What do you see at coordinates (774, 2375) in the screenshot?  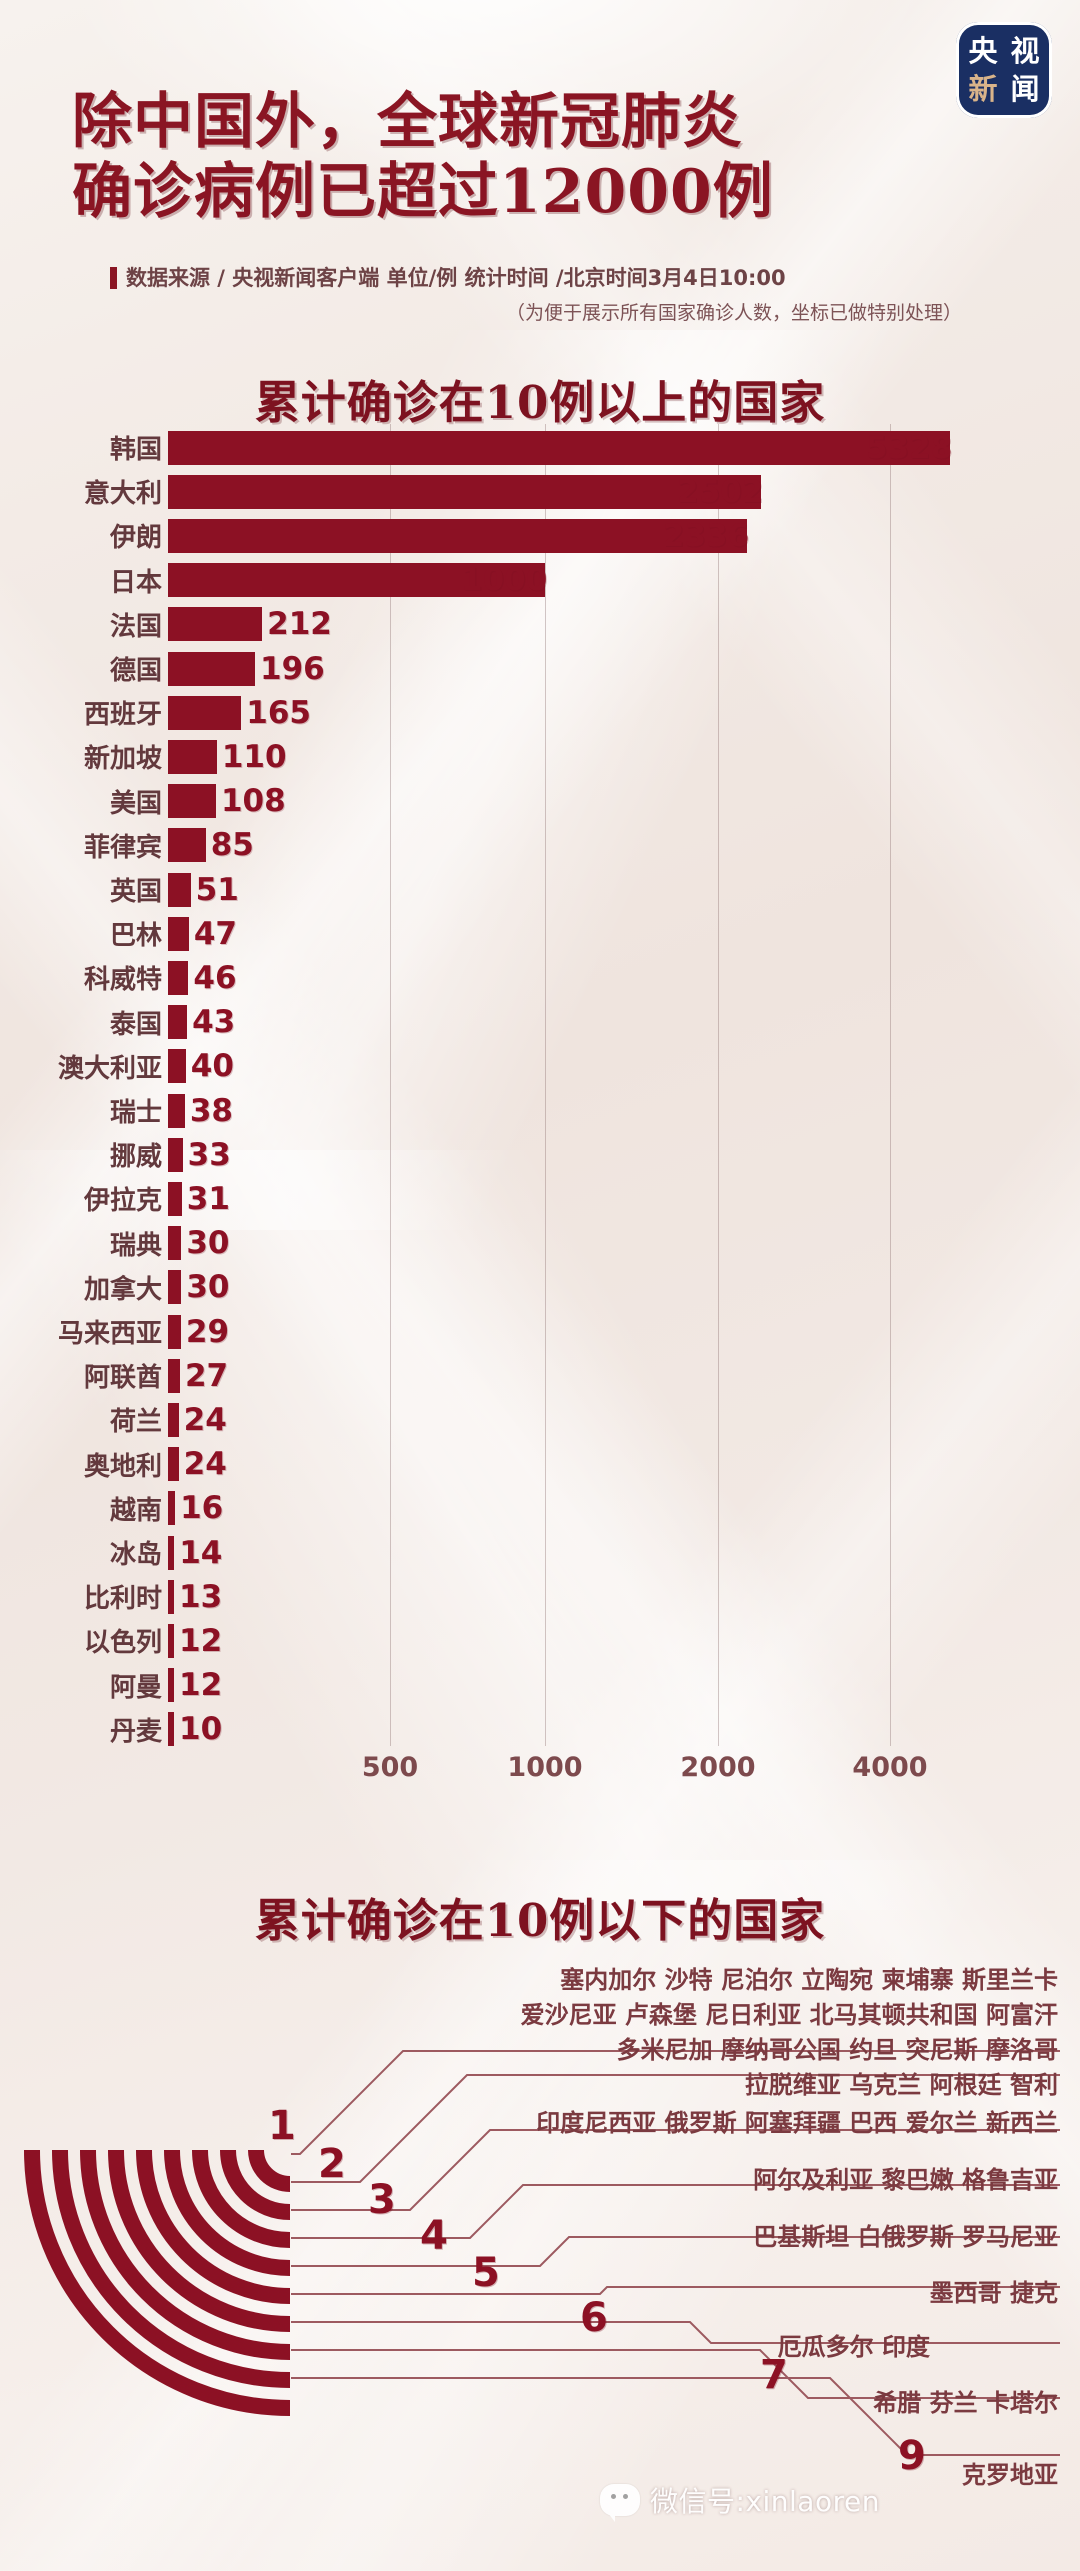 I see `group-number: 7` at bounding box center [774, 2375].